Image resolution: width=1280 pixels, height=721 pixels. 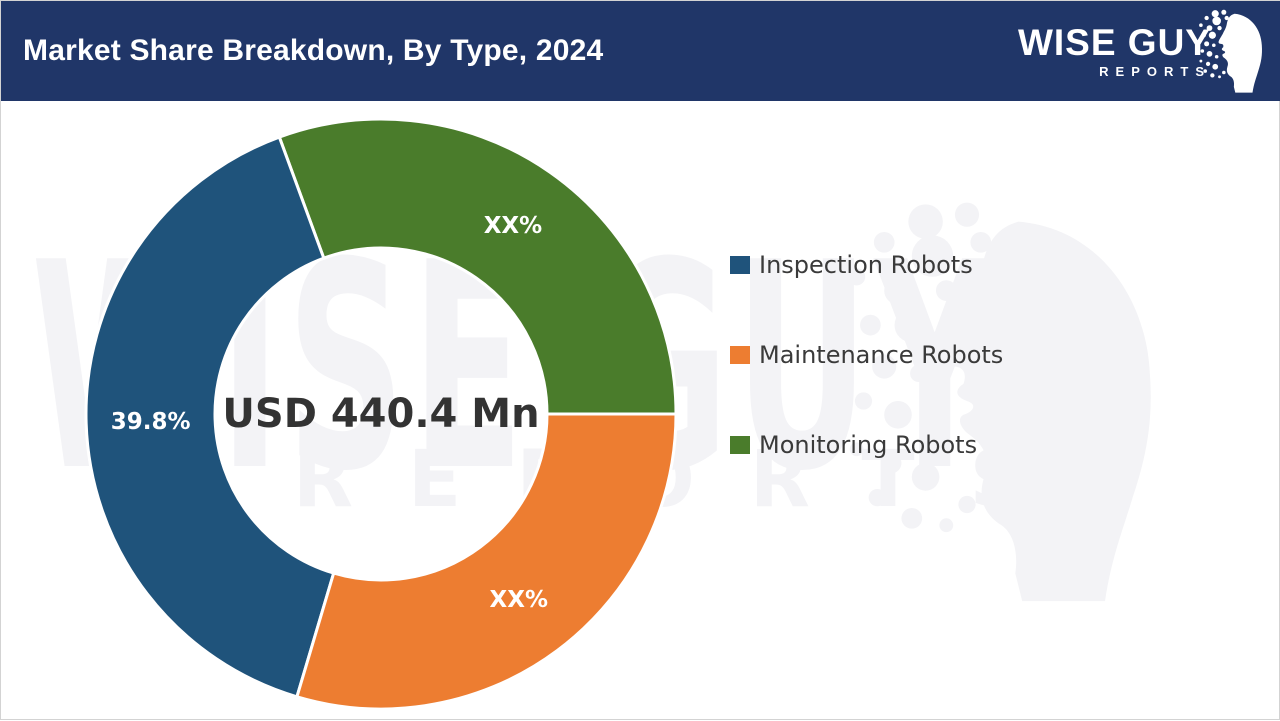 I want to click on brand-logo-text: WISE GUY REPORTS, so click(x=1114, y=51).